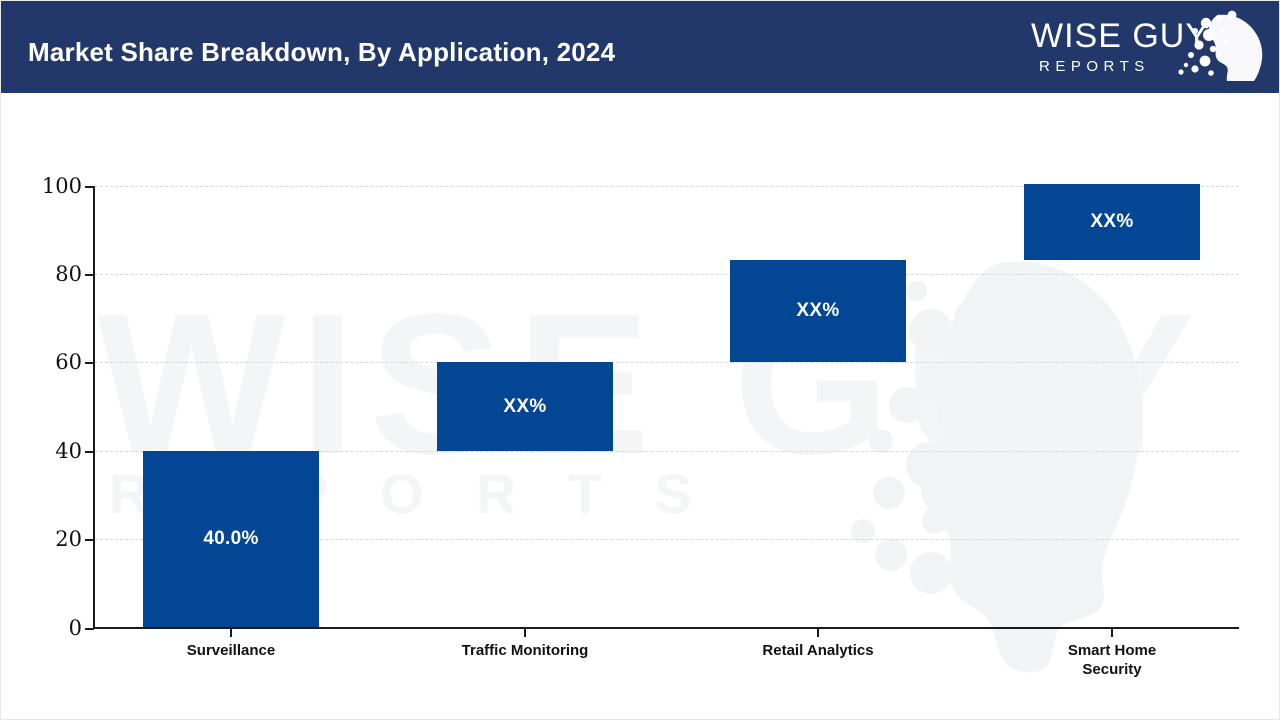 Image resolution: width=1280 pixels, height=720 pixels. I want to click on bar-retail-analytics, so click(818, 311).